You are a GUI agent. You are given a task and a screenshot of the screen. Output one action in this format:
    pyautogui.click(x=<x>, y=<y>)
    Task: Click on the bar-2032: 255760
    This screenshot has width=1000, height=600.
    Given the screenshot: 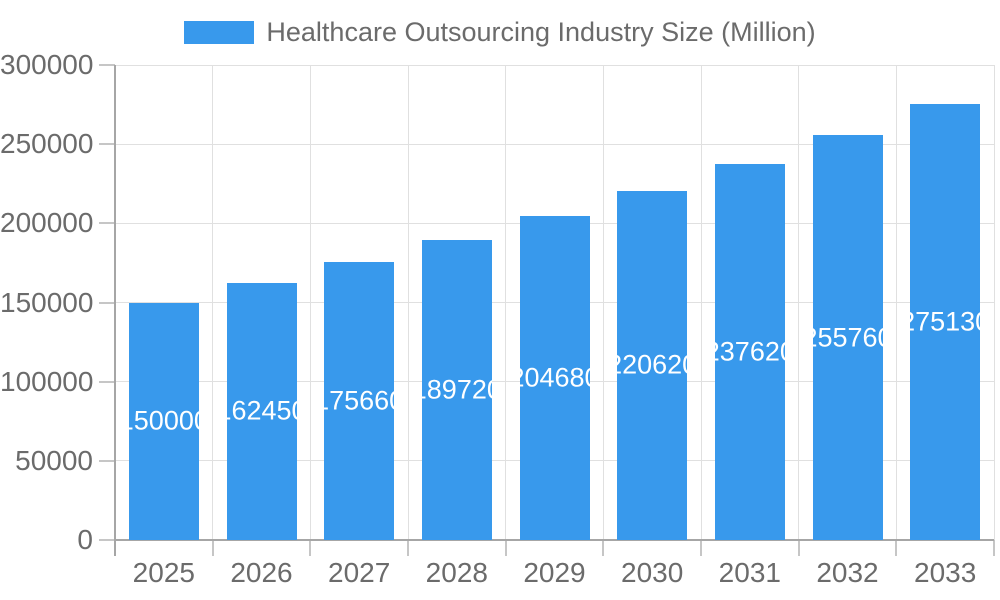 What is the action you would take?
    pyautogui.click(x=847, y=337)
    